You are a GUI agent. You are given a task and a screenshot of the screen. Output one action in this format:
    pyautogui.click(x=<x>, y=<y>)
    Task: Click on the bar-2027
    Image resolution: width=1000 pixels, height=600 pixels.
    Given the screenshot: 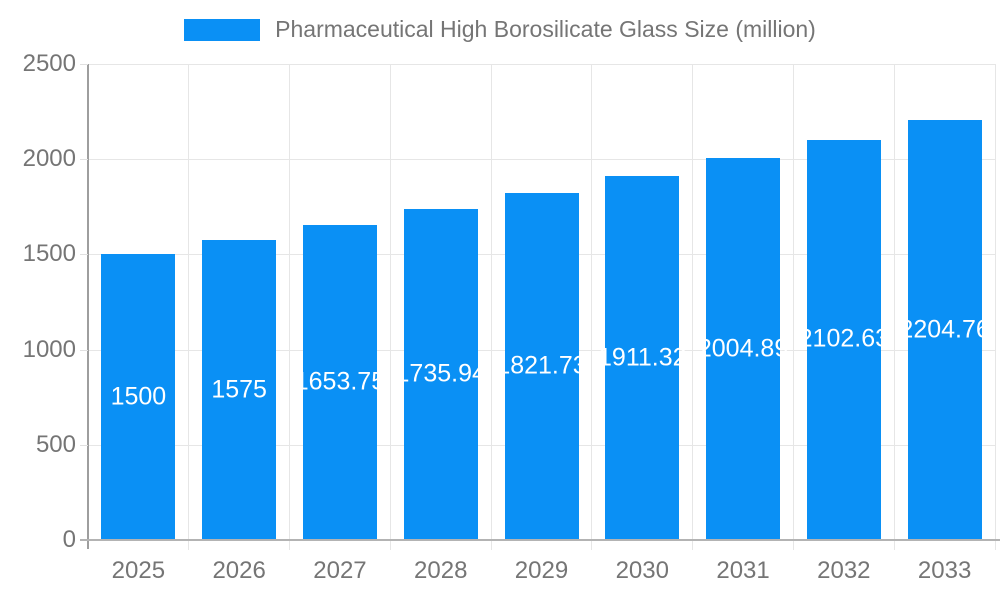 What is the action you would take?
    pyautogui.click(x=339, y=382)
    